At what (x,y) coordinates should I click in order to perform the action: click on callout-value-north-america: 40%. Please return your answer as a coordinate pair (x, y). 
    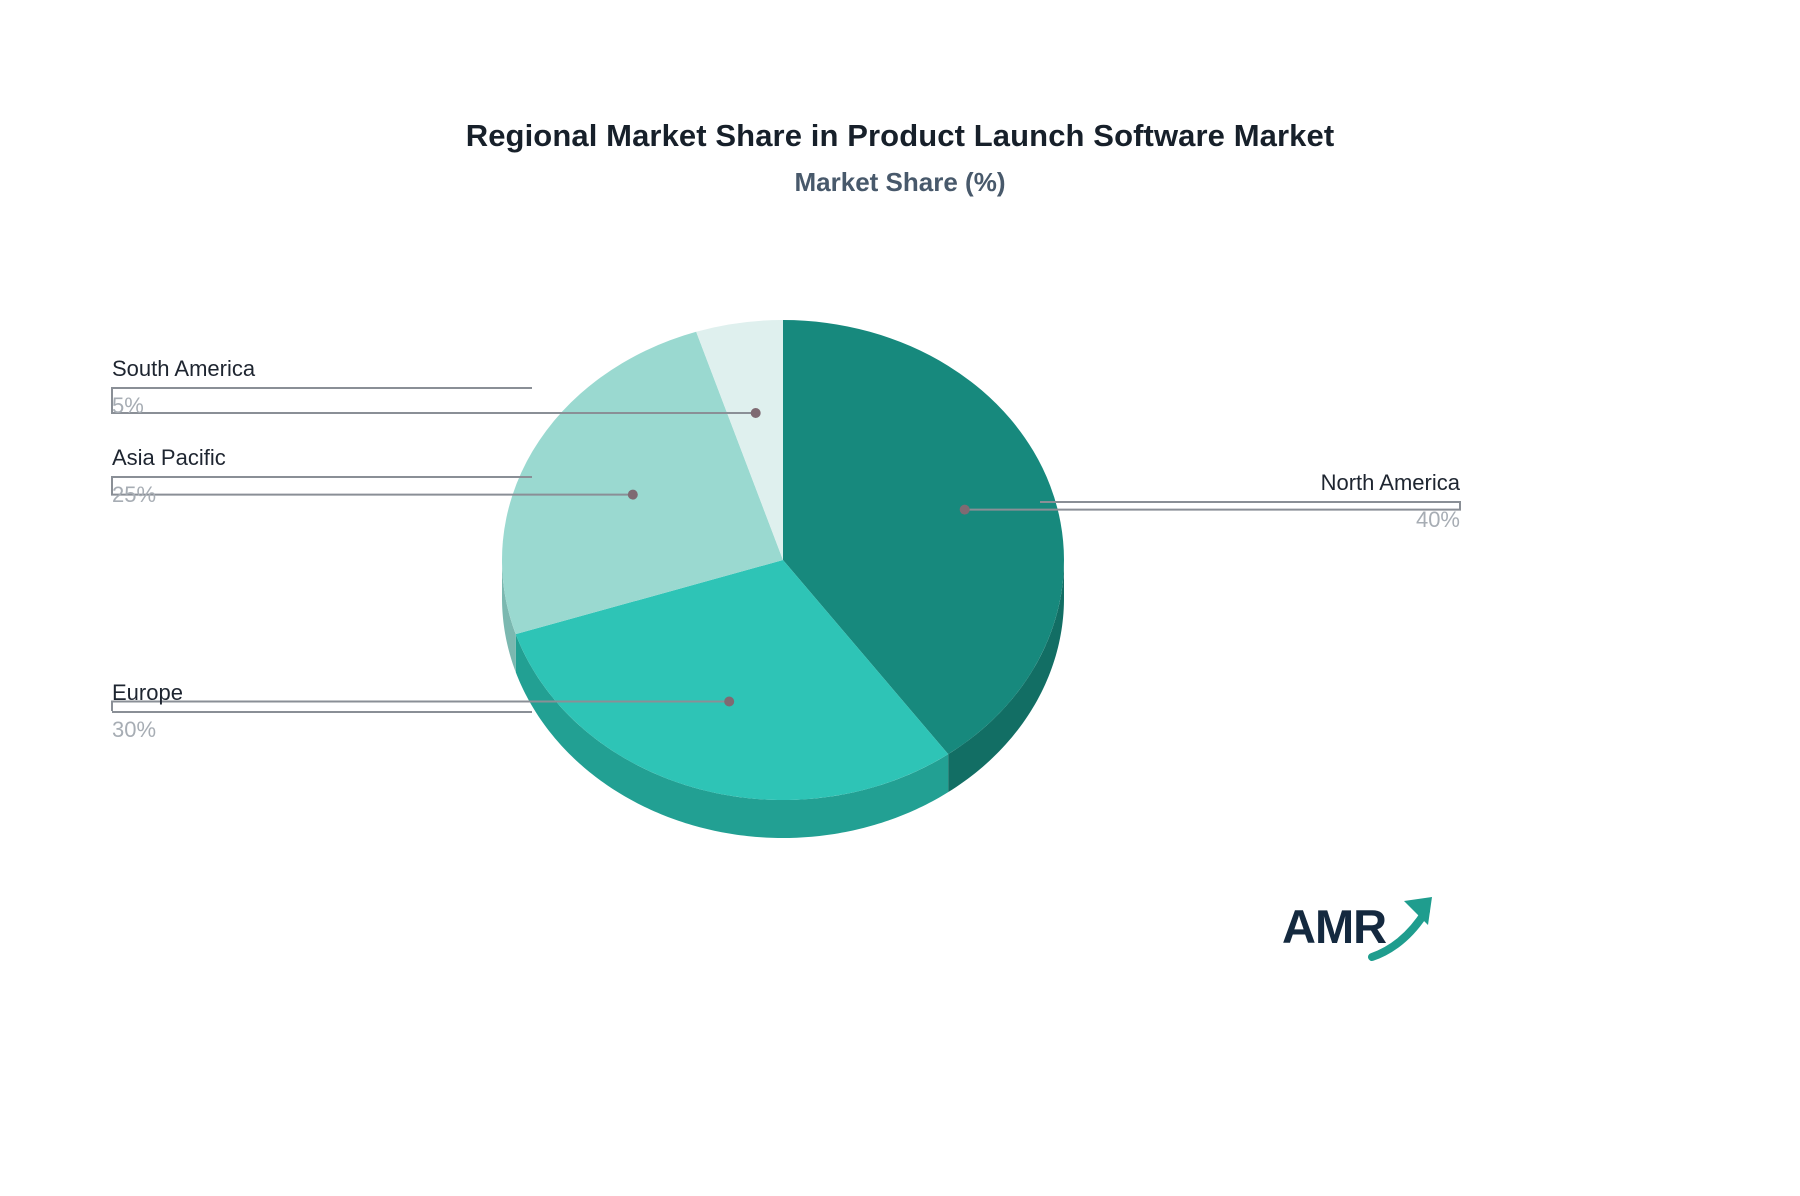
    Looking at the image, I should click on (1437, 519).